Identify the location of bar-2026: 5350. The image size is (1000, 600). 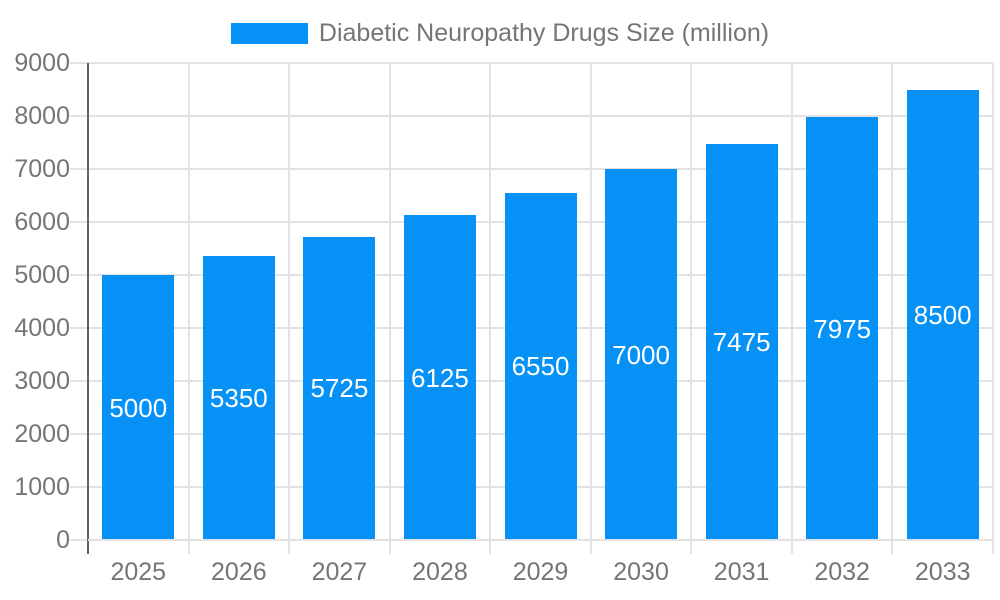
(238, 398).